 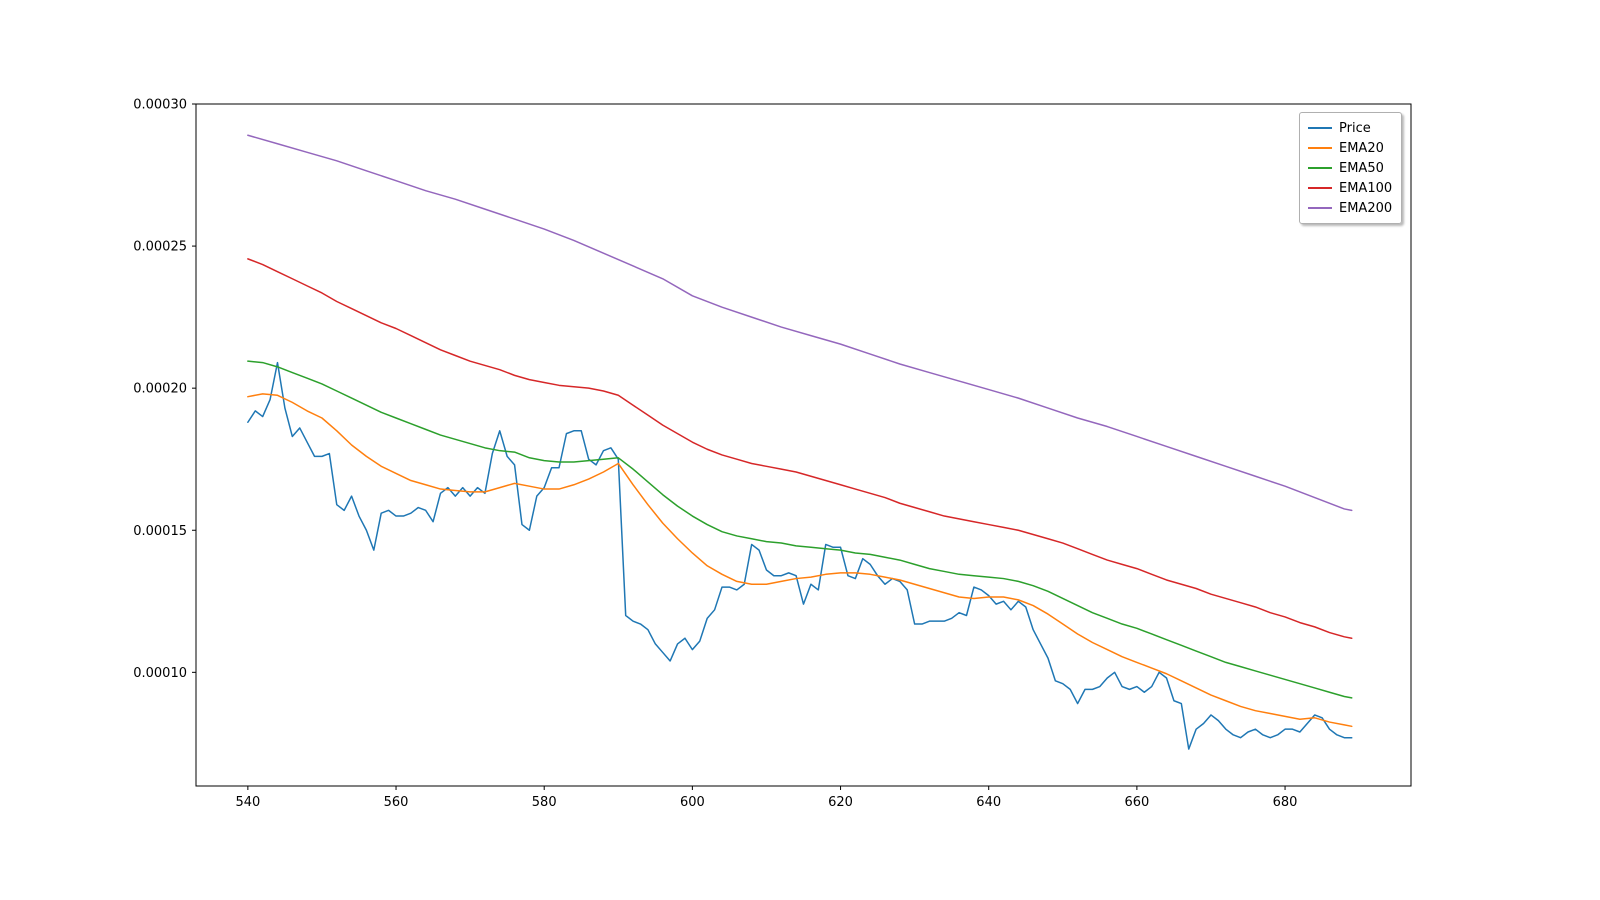 I want to click on legend-item-ema20: EMA20, so click(x=1350, y=148).